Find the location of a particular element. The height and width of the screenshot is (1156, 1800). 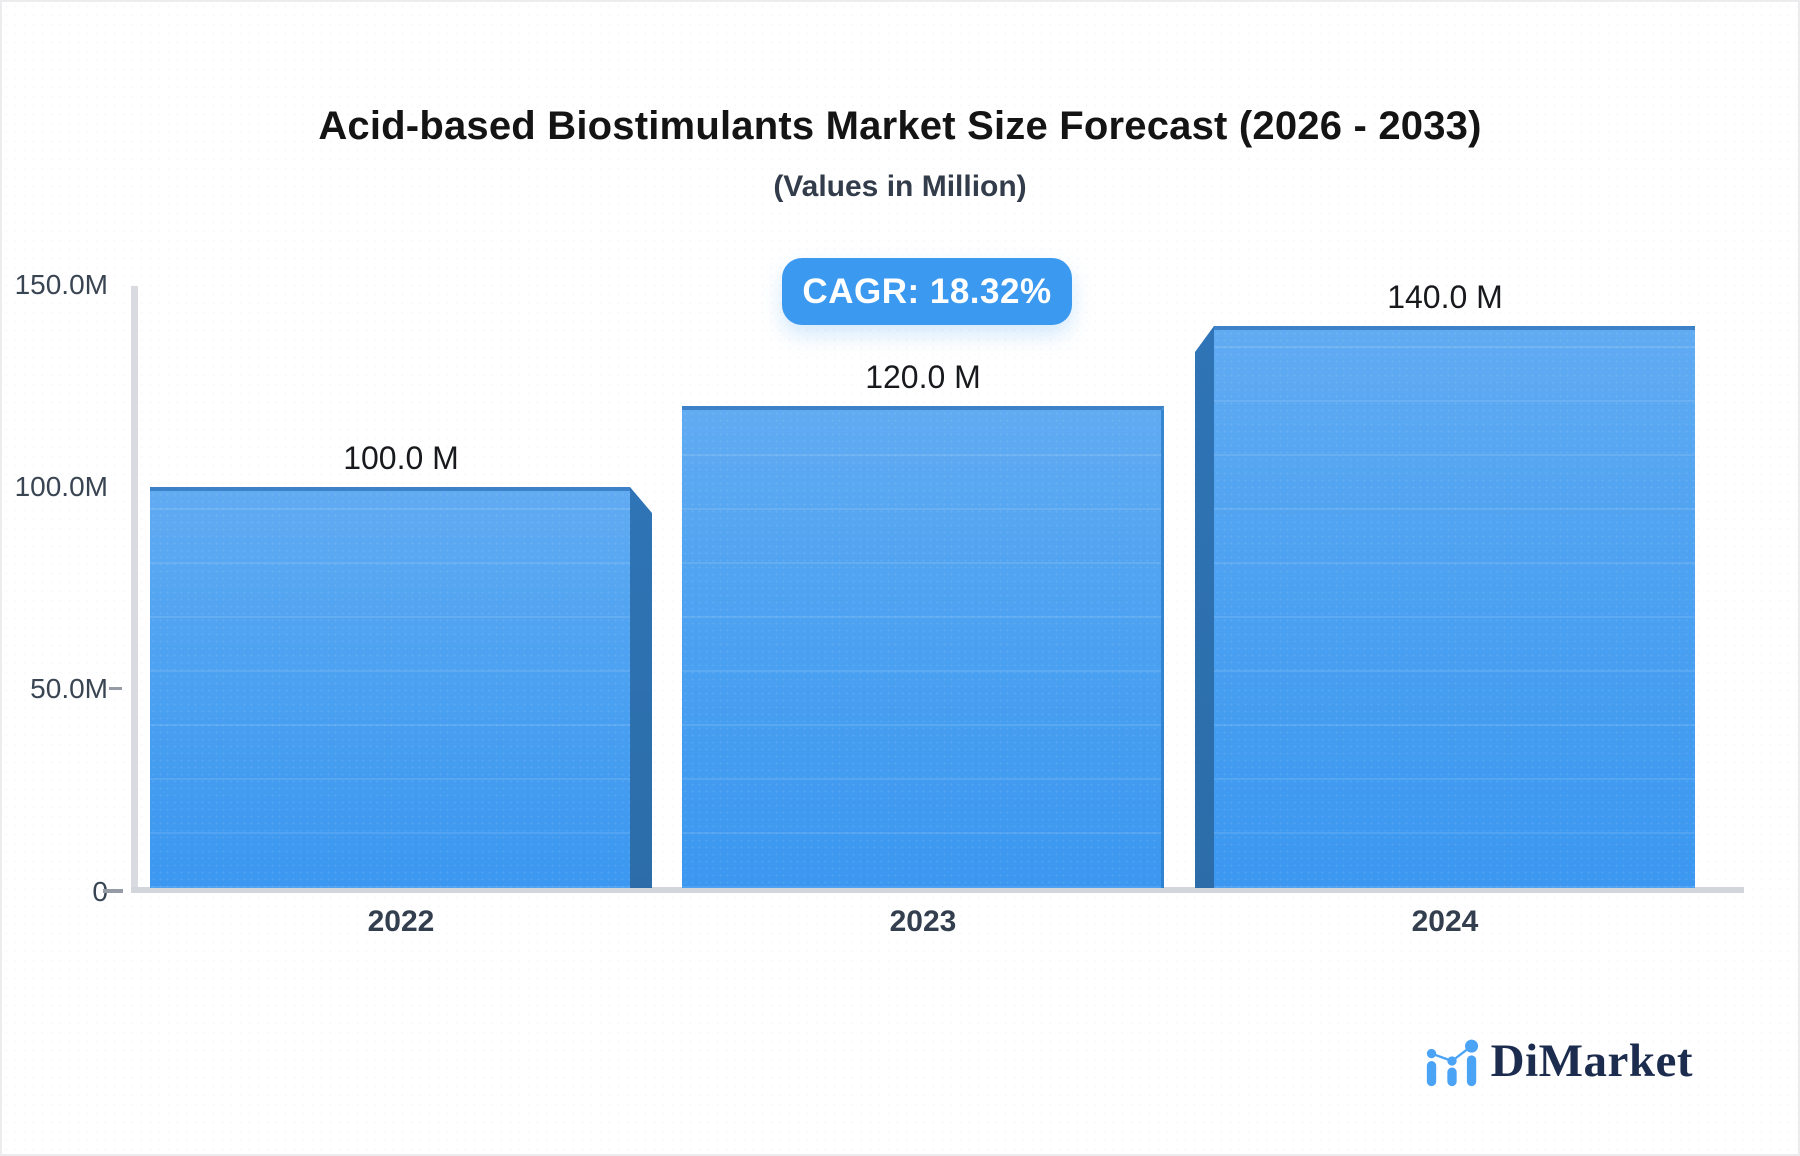

bar-value-label-2024: 140.0 M is located at coordinates (1445, 297).